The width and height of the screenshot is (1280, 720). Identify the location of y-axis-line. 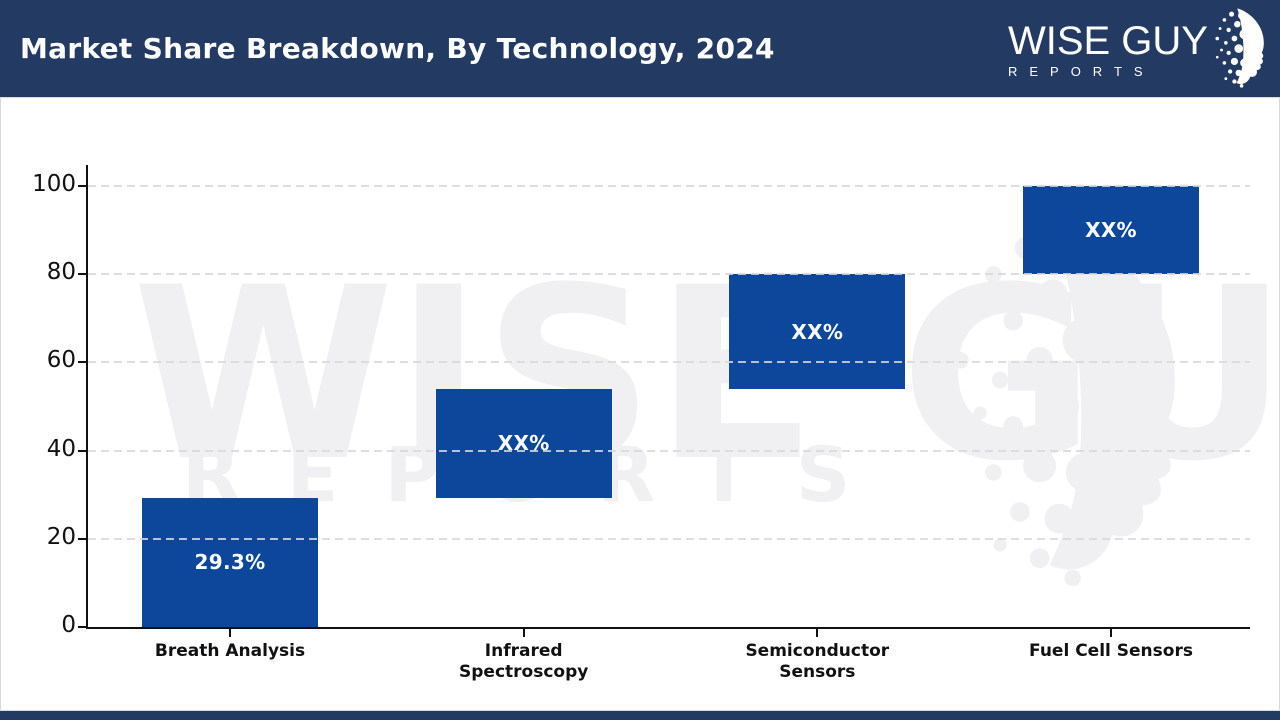
(87, 397).